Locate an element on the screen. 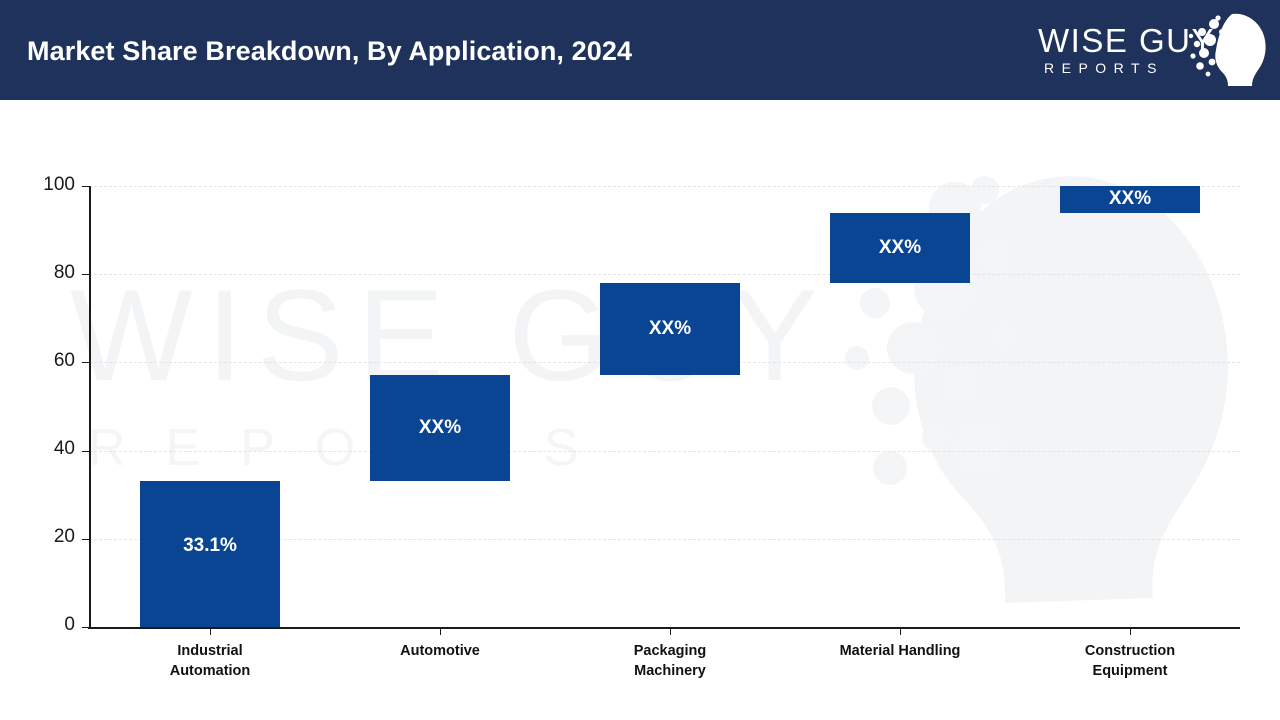 The width and height of the screenshot is (1280, 720). x-axis-label-material-handling: Material Handling is located at coordinates (900, 651).